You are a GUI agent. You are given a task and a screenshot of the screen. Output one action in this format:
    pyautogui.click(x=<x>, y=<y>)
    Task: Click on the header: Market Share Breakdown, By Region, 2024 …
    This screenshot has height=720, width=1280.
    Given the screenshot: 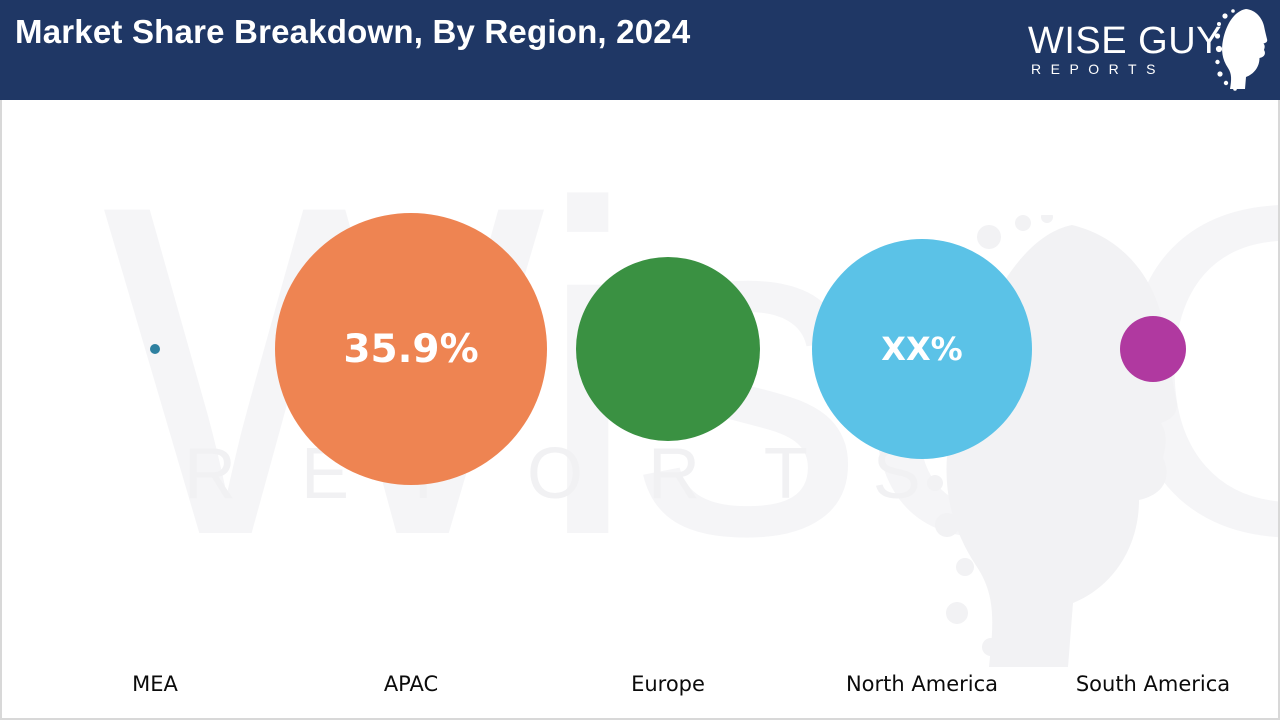 What is the action you would take?
    pyautogui.click(x=640, y=50)
    